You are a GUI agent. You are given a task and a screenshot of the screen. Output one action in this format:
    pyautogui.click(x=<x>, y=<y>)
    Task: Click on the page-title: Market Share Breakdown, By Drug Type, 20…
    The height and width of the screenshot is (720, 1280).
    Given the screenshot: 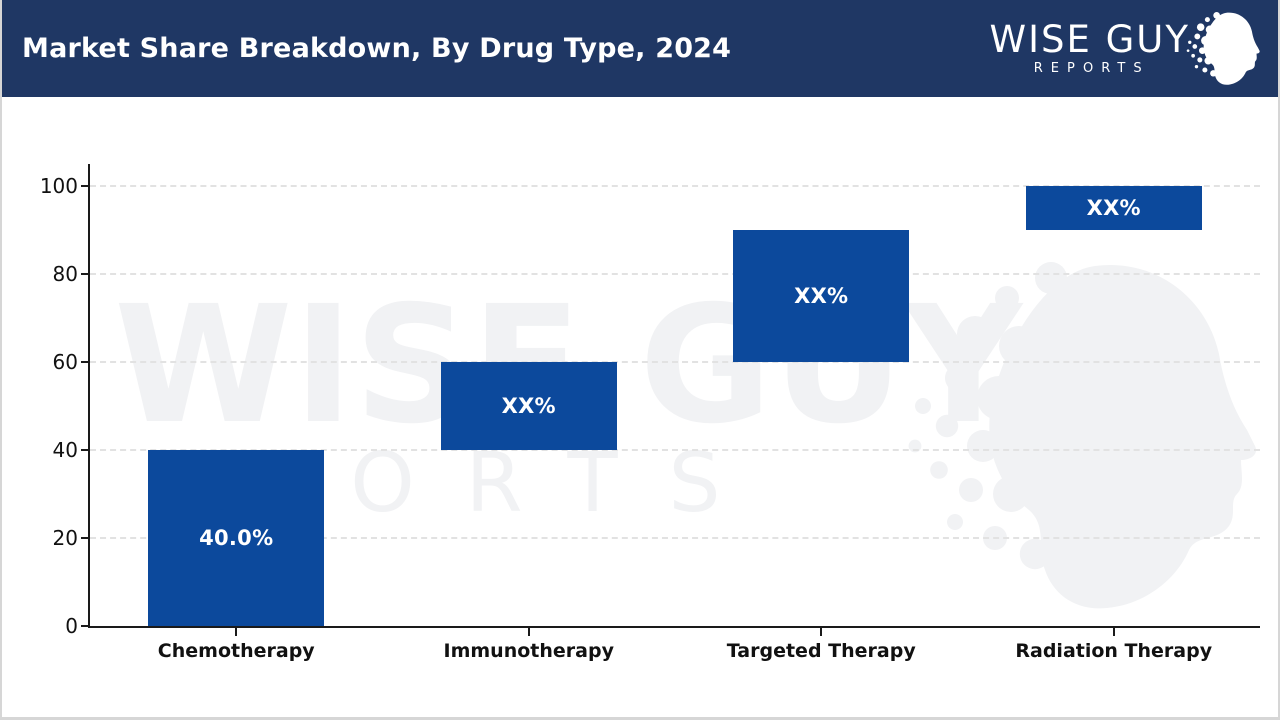 What is the action you would take?
    pyautogui.click(x=377, y=48)
    